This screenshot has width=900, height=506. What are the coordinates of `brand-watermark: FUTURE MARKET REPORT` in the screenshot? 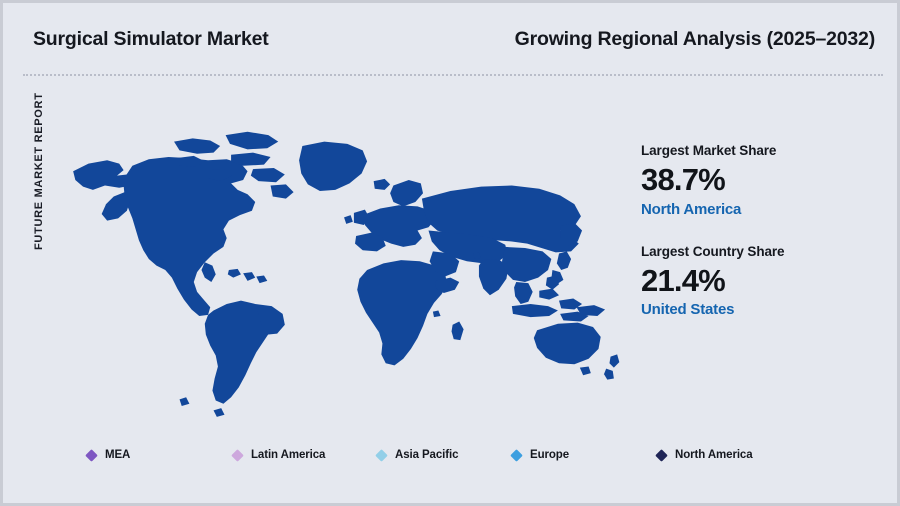 It's located at (39, 155).